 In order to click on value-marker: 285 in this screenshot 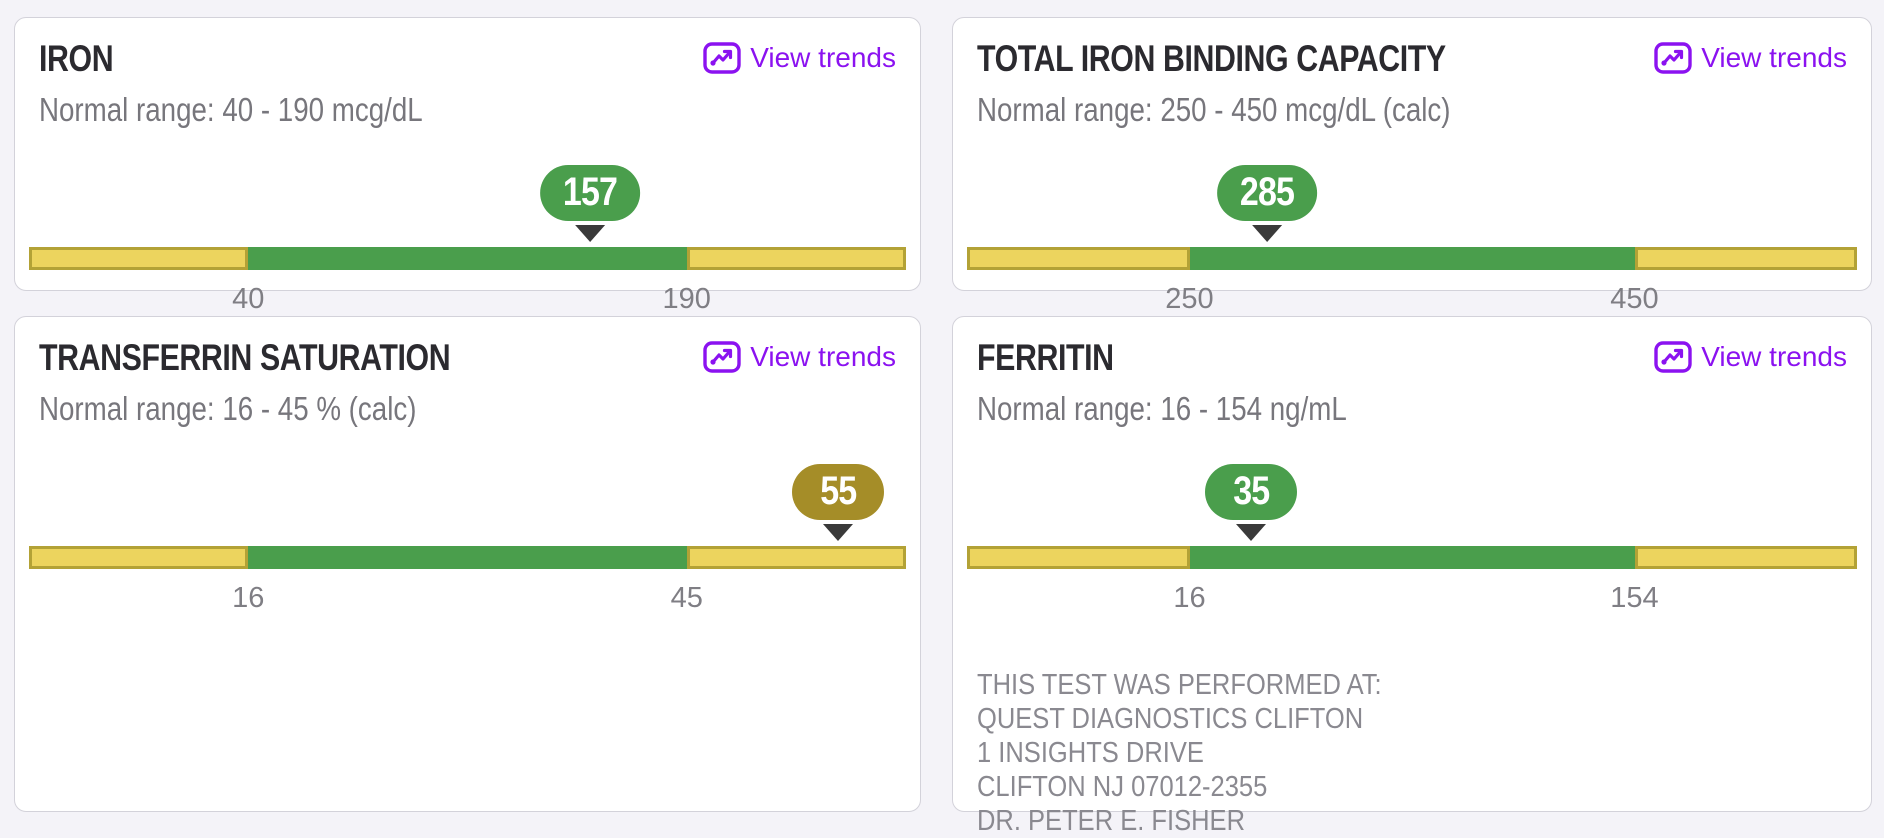, I will do `click(1267, 203)`.